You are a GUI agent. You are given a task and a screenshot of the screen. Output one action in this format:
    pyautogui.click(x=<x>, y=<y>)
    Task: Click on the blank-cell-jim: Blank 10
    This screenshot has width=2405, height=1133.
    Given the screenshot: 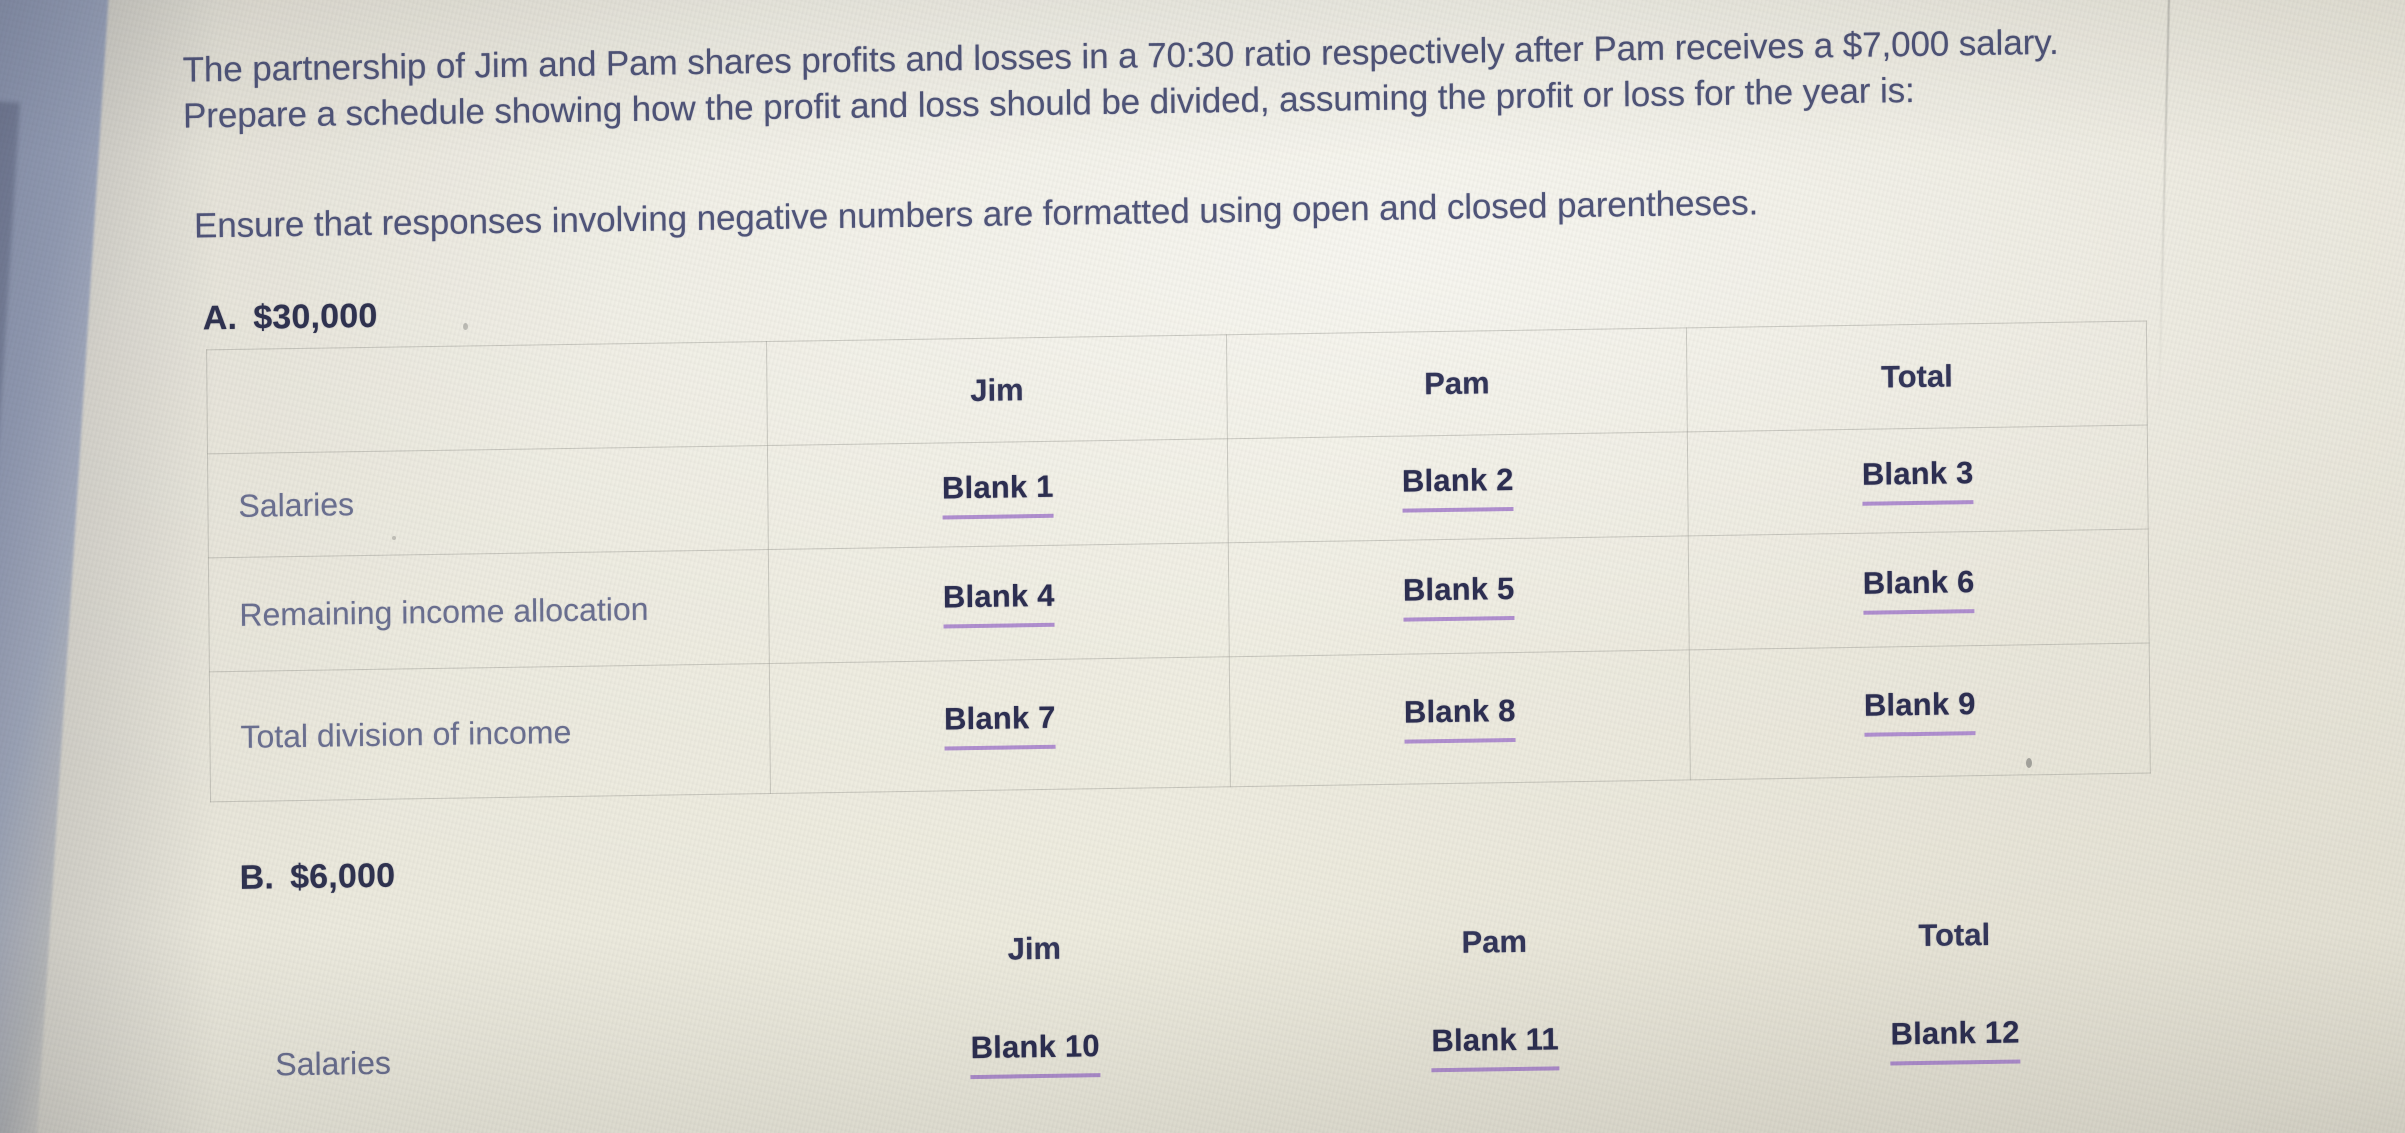 What is the action you would take?
    pyautogui.click(x=1035, y=1053)
    